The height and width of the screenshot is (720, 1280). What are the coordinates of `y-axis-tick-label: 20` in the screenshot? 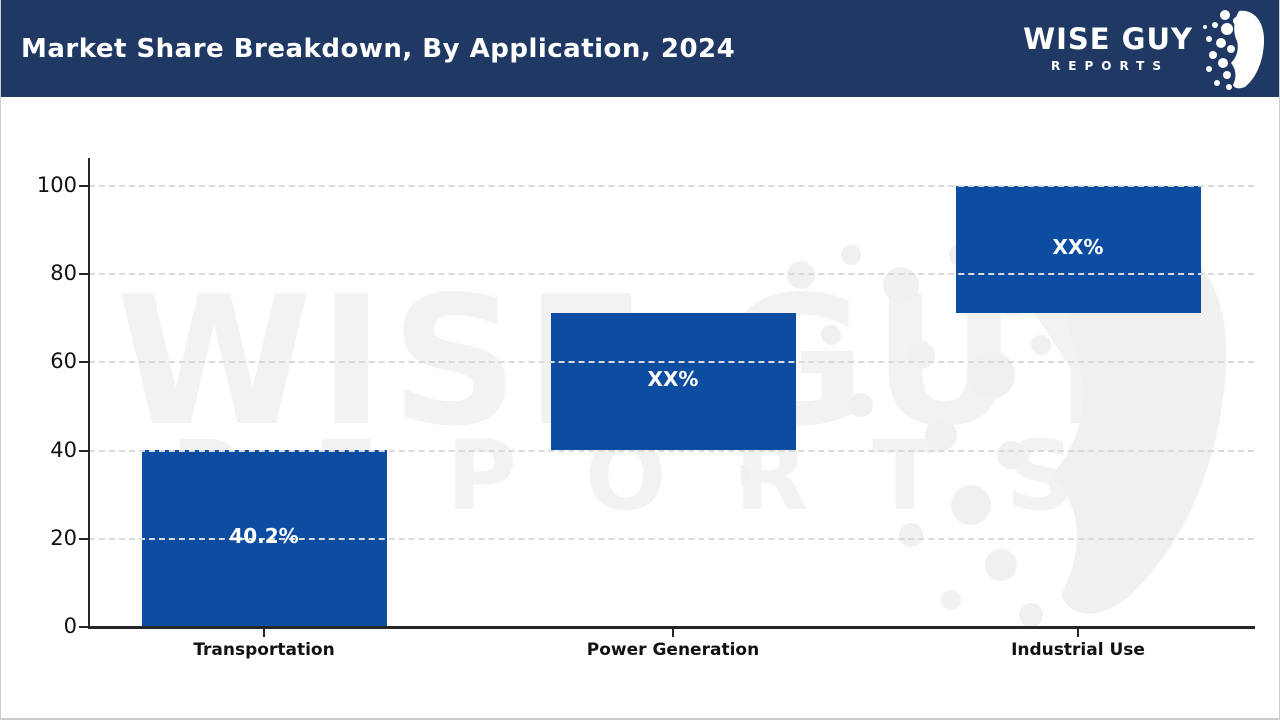 It's located at (63, 537).